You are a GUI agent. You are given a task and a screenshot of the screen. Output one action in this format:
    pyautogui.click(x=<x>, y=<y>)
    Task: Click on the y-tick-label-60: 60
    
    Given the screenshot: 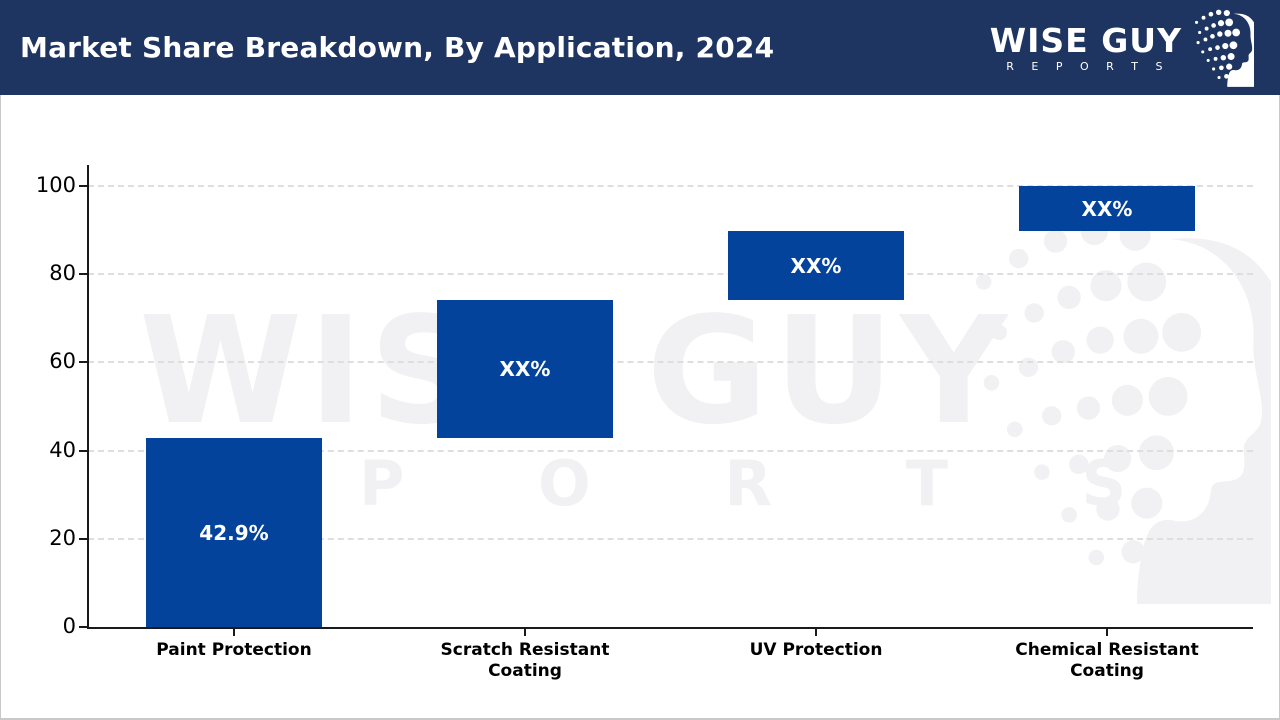 What is the action you would take?
    pyautogui.click(x=62, y=361)
    